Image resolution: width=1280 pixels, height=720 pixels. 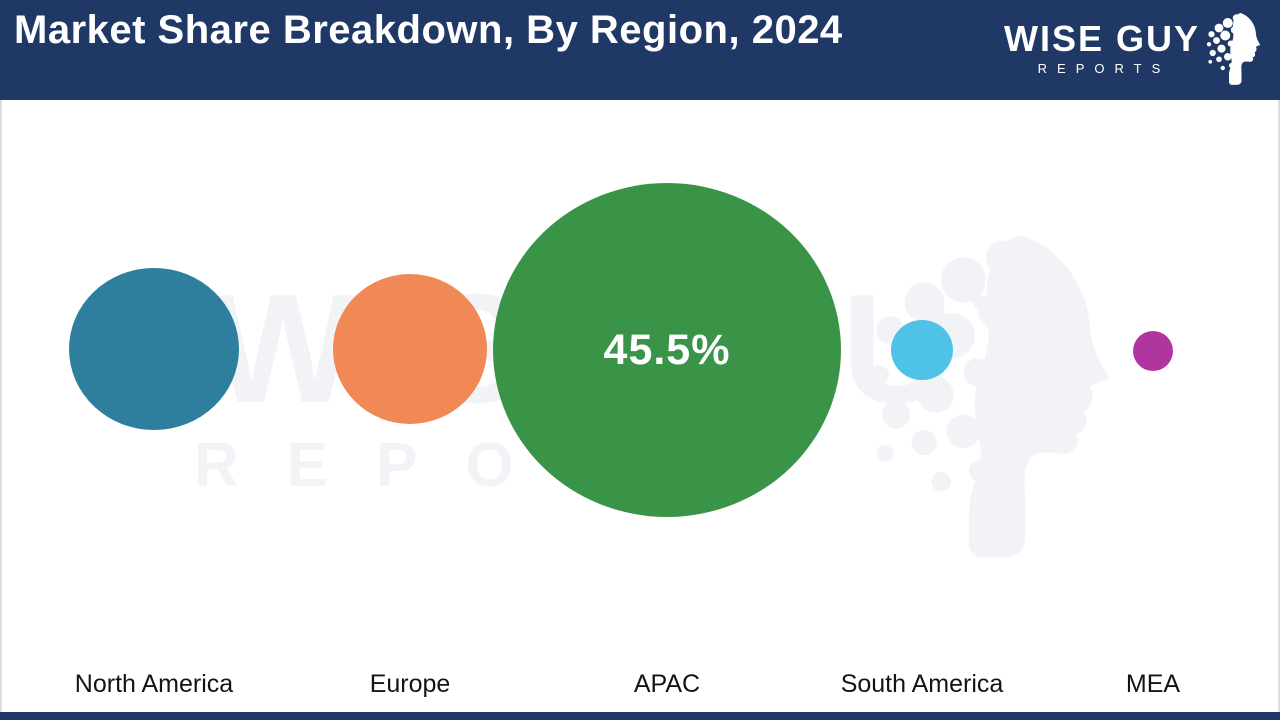 I want to click on bottom-accent-bar, so click(x=640, y=716).